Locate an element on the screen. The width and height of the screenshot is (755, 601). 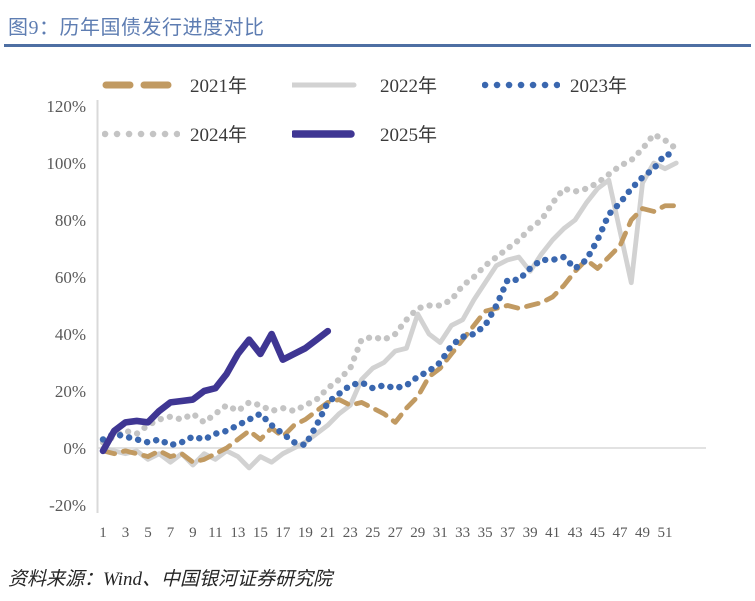
legend-row: 2024年 2025年 is located at coordinates (377, 133).